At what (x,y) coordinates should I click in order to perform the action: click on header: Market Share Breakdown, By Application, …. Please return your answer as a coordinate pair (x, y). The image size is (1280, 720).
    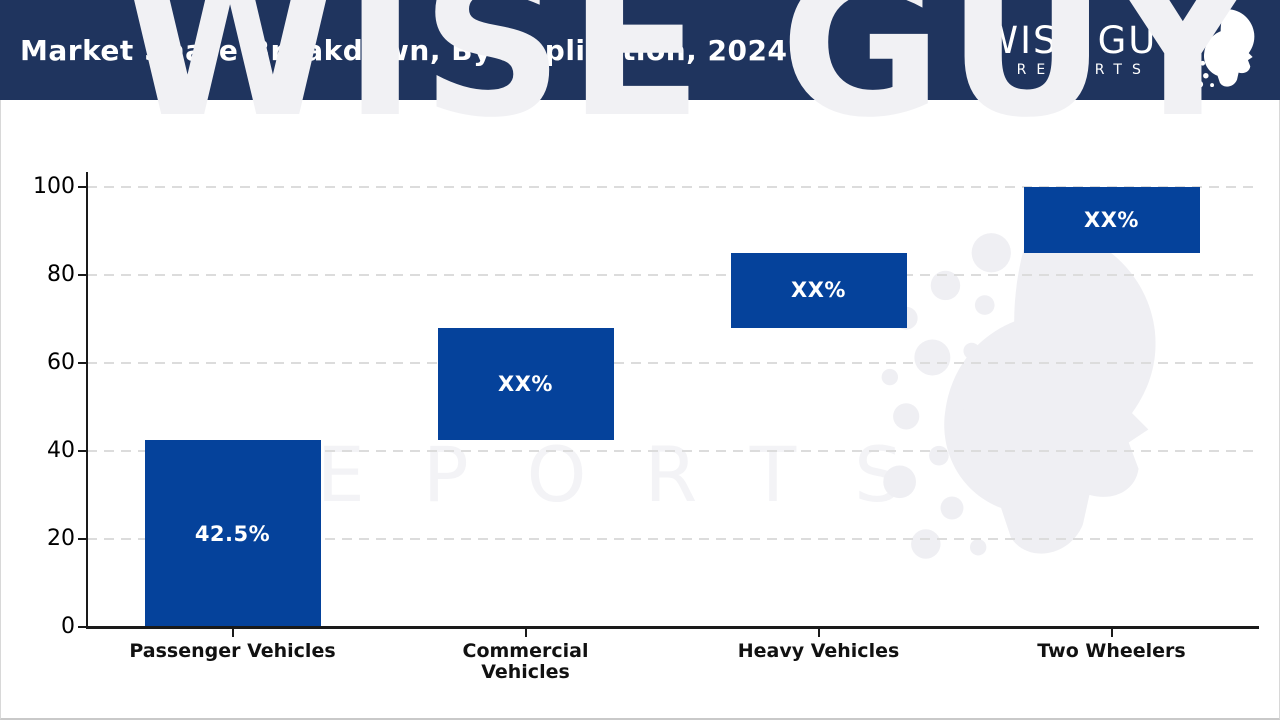
    Looking at the image, I should click on (640, 50).